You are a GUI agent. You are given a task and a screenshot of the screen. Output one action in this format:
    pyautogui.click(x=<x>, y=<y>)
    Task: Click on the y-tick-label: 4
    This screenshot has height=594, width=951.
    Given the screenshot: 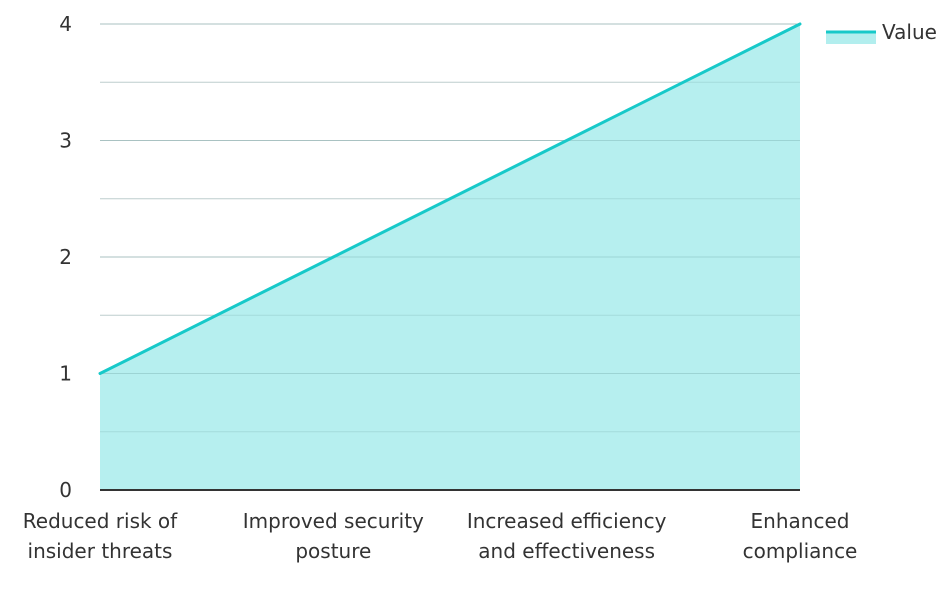 What is the action you would take?
    pyautogui.click(x=65, y=24)
    